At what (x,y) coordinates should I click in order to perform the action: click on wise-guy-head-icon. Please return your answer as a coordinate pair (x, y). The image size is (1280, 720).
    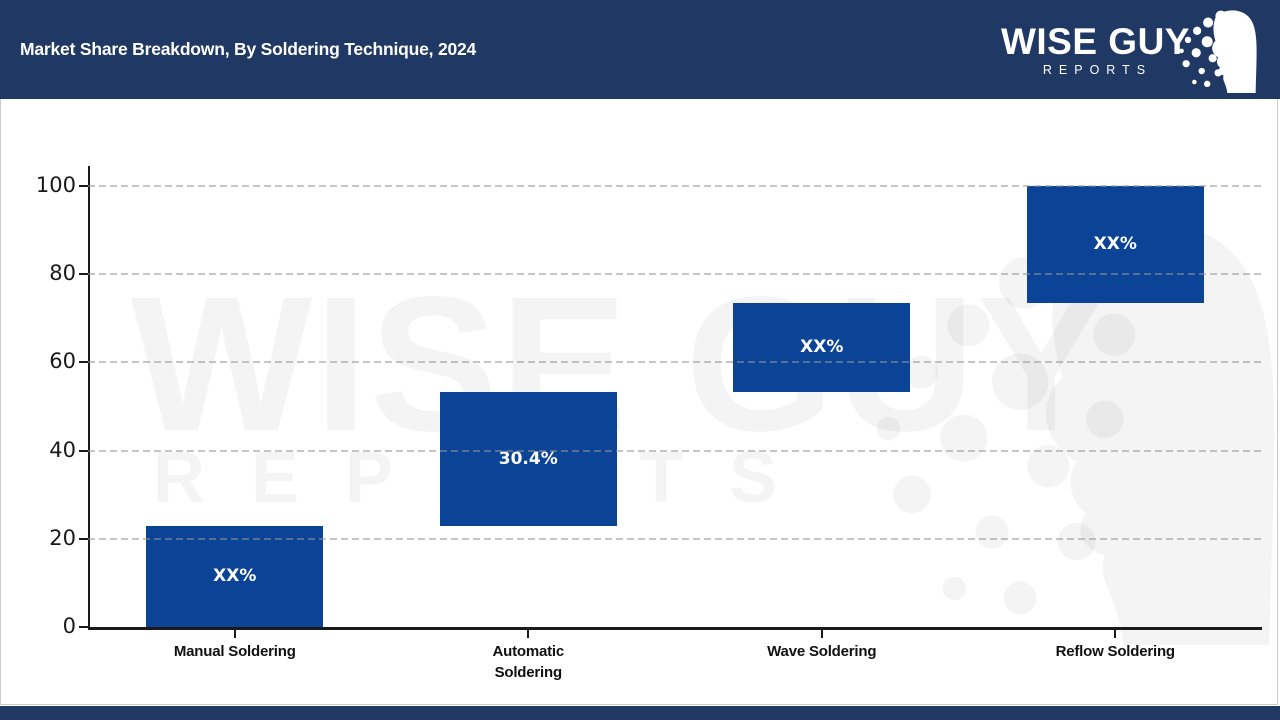
    Looking at the image, I should click on (1218, 51).